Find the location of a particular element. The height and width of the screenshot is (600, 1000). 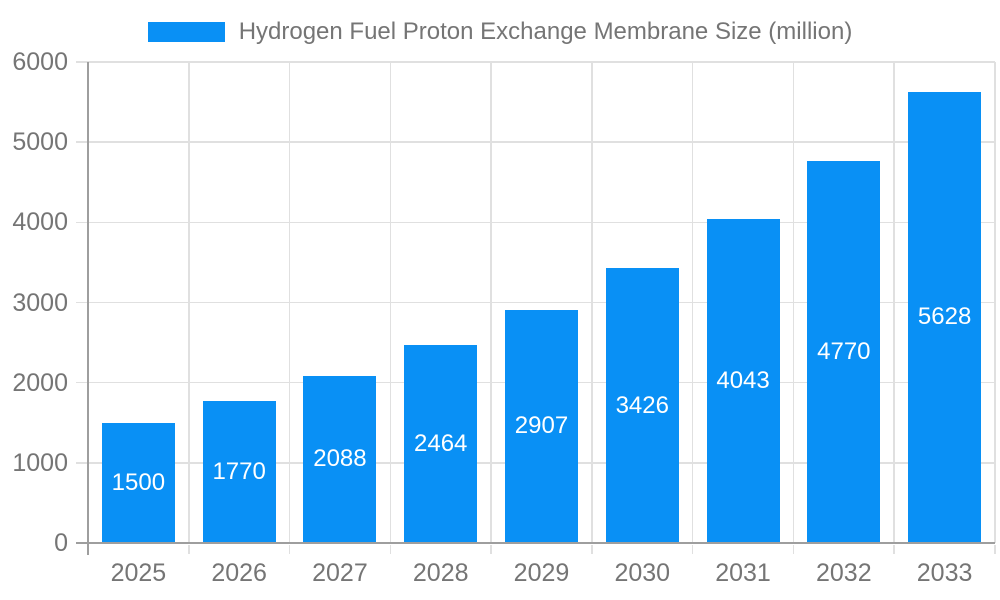

bar-2025: 1500 is located at coordinates (138, 482).